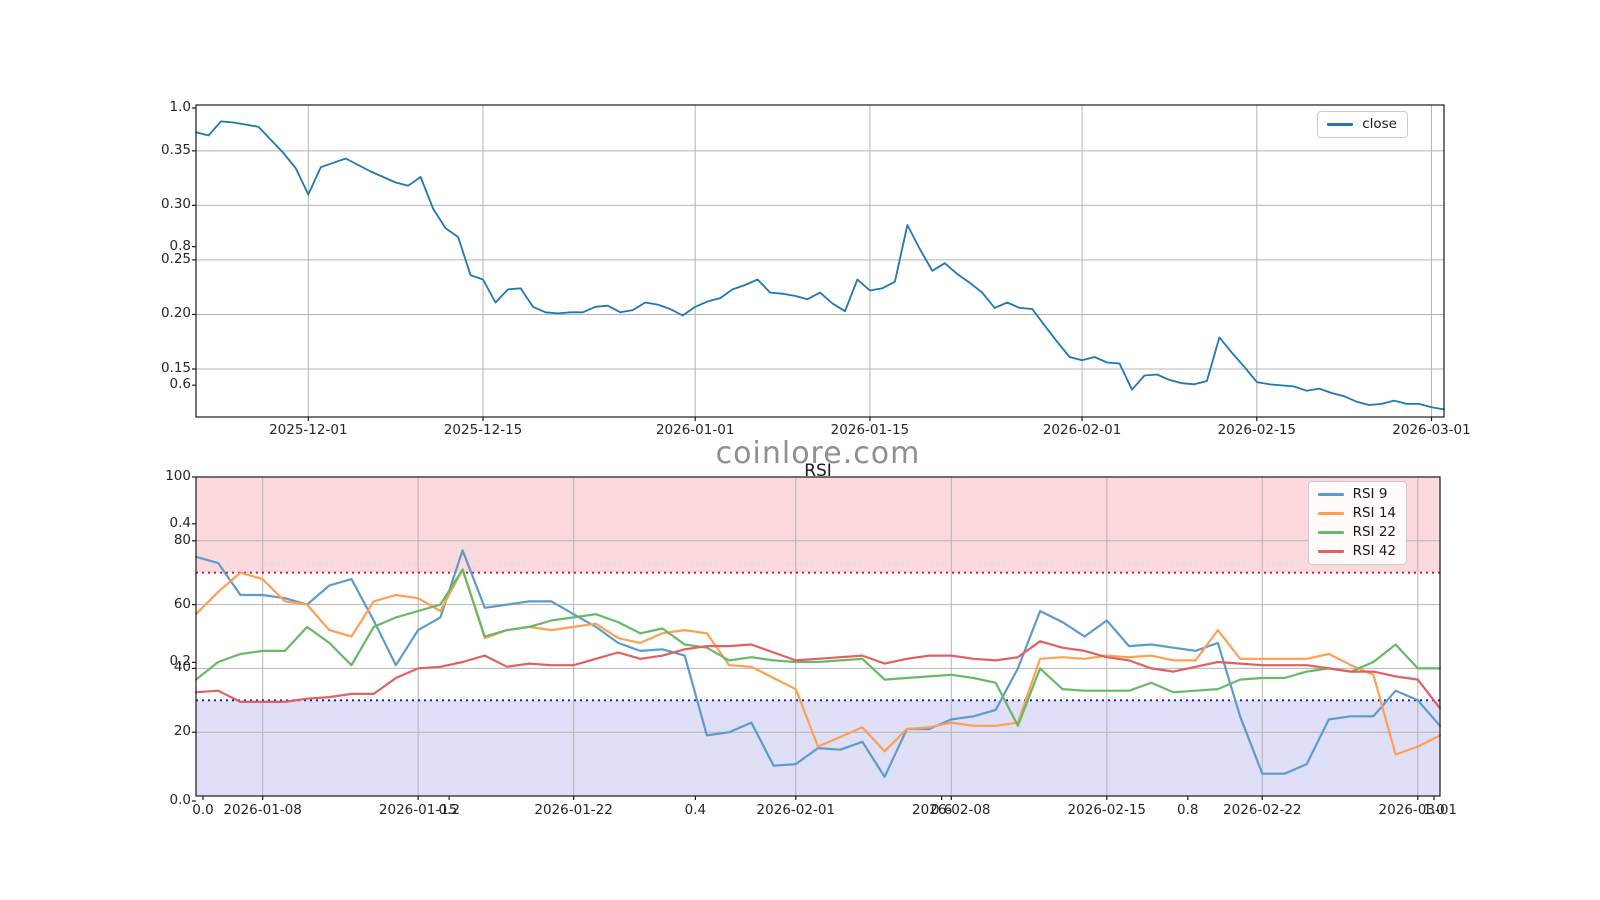 The image size is (1600, 900). I want to click on legend-item: RSI 22, so click(1356, 532).